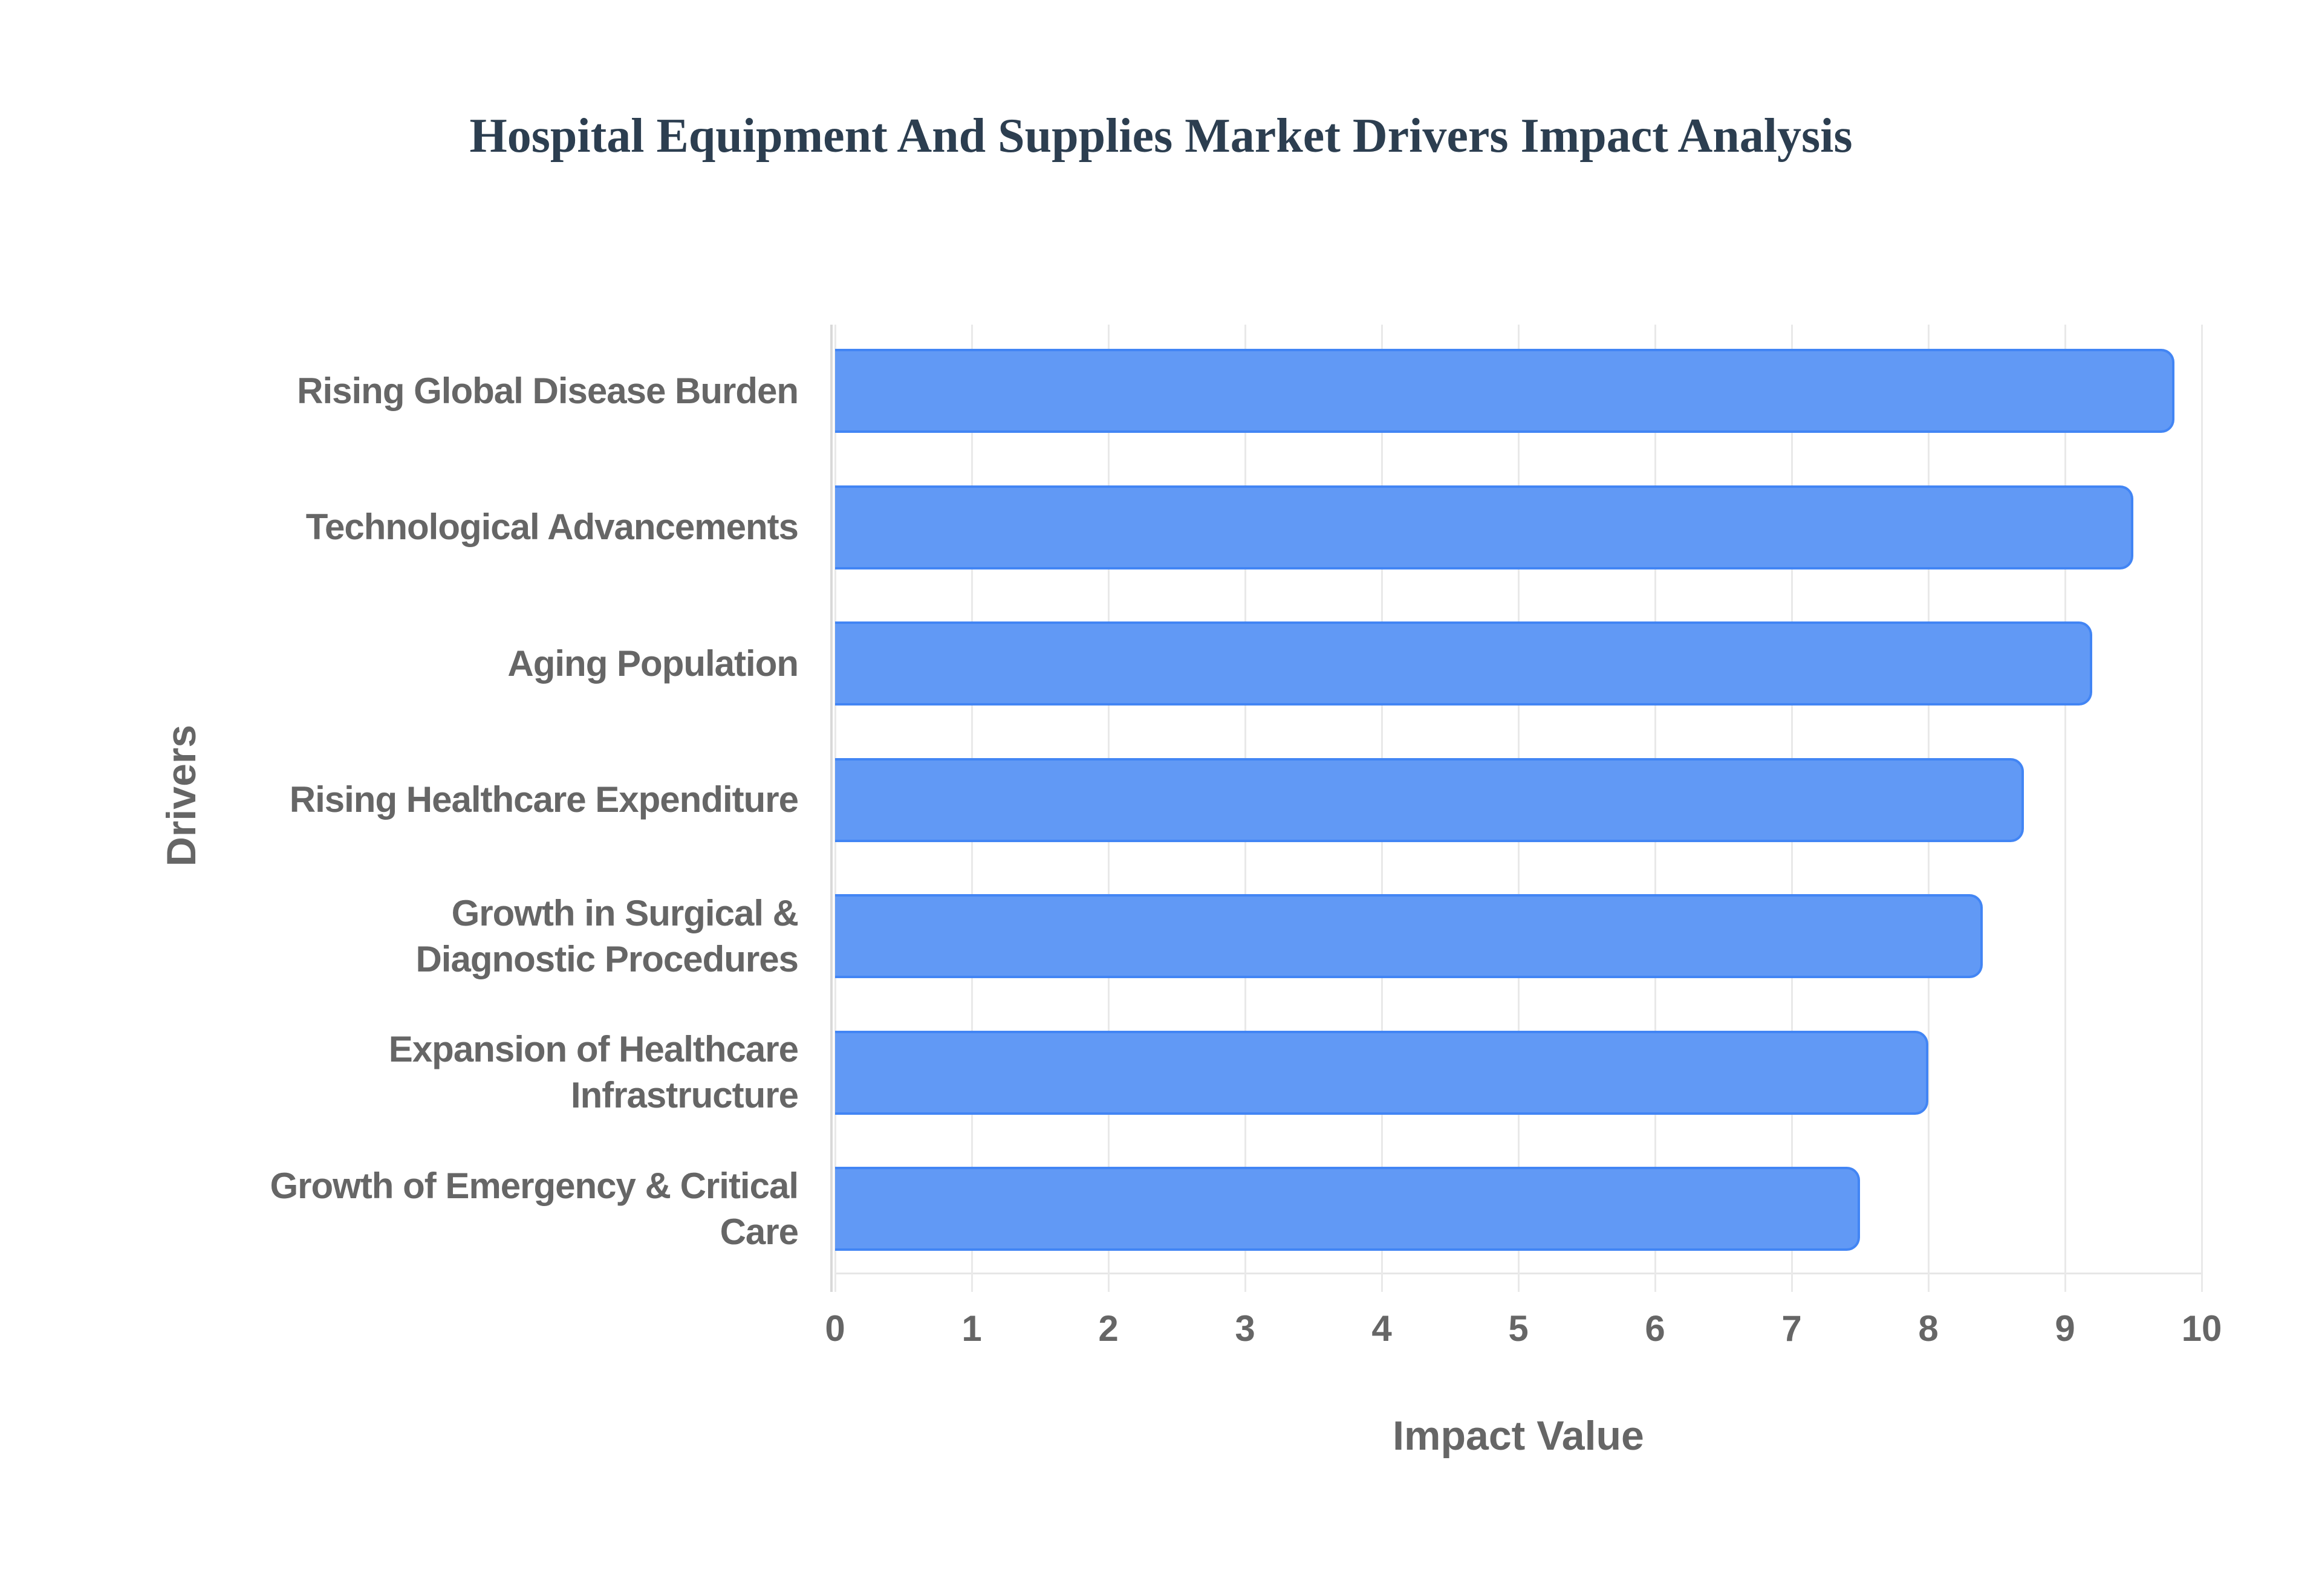 The width and height of the screenshot is (2322, 1596). Describe the element at coordinates (831, 808) in the screenshot. I see `y-axis-line` at that location.